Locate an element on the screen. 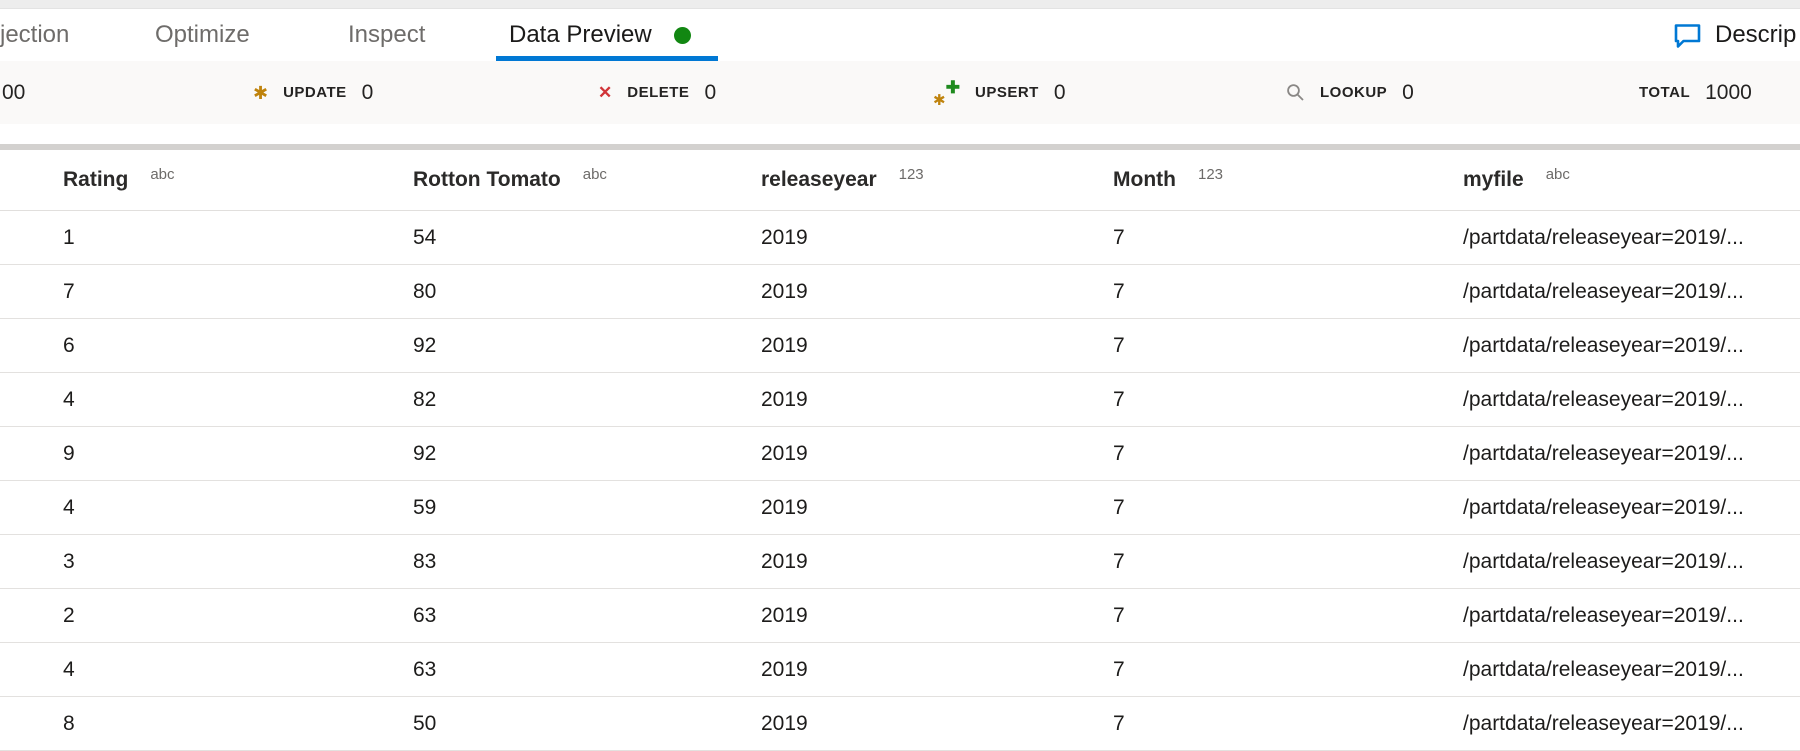 This screenshot has height=751, width=1800. stat-lookup-value: 0 is located at coordinates (1408, 92).